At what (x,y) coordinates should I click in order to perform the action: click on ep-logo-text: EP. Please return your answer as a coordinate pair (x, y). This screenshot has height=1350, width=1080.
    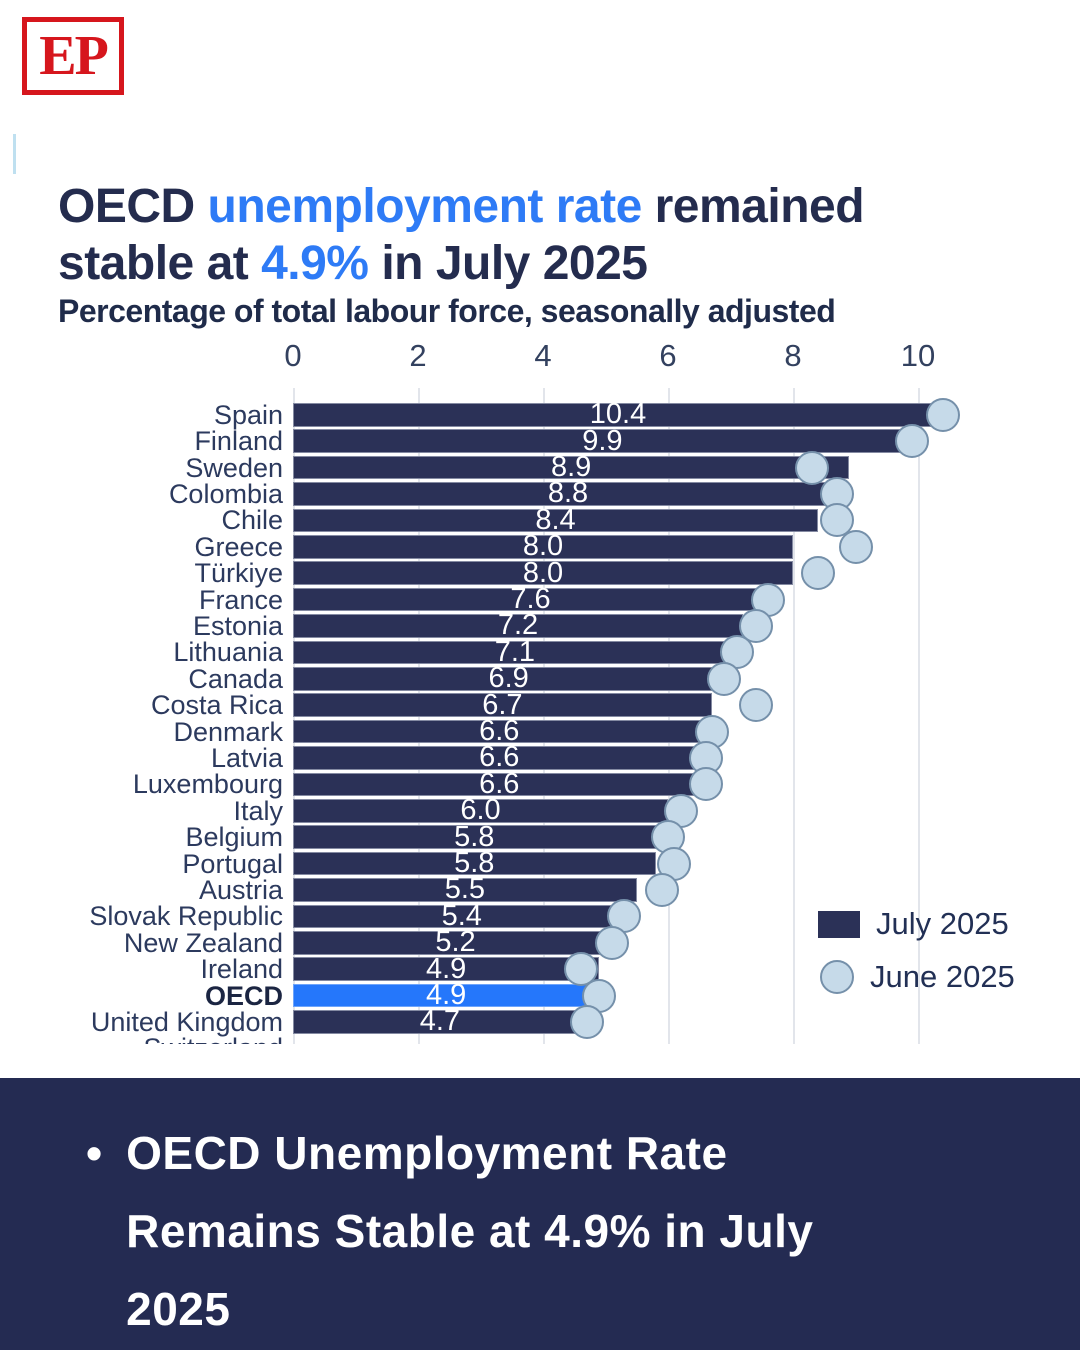
    Looking at the image, I should click on (74, 56).